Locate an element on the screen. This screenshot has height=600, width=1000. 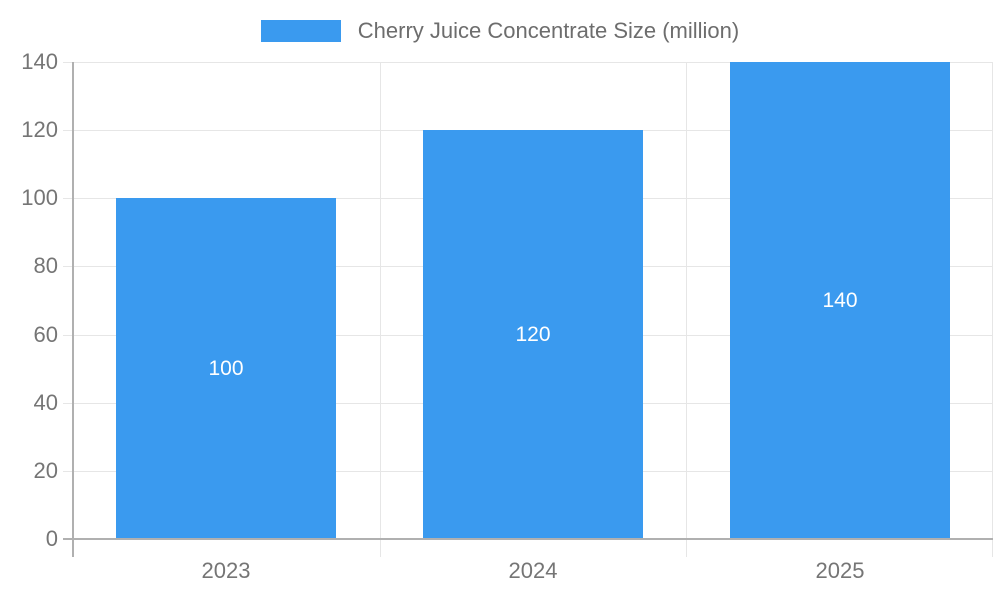
y-axis-tick-label: 60 is located at coordinates (45, 334).